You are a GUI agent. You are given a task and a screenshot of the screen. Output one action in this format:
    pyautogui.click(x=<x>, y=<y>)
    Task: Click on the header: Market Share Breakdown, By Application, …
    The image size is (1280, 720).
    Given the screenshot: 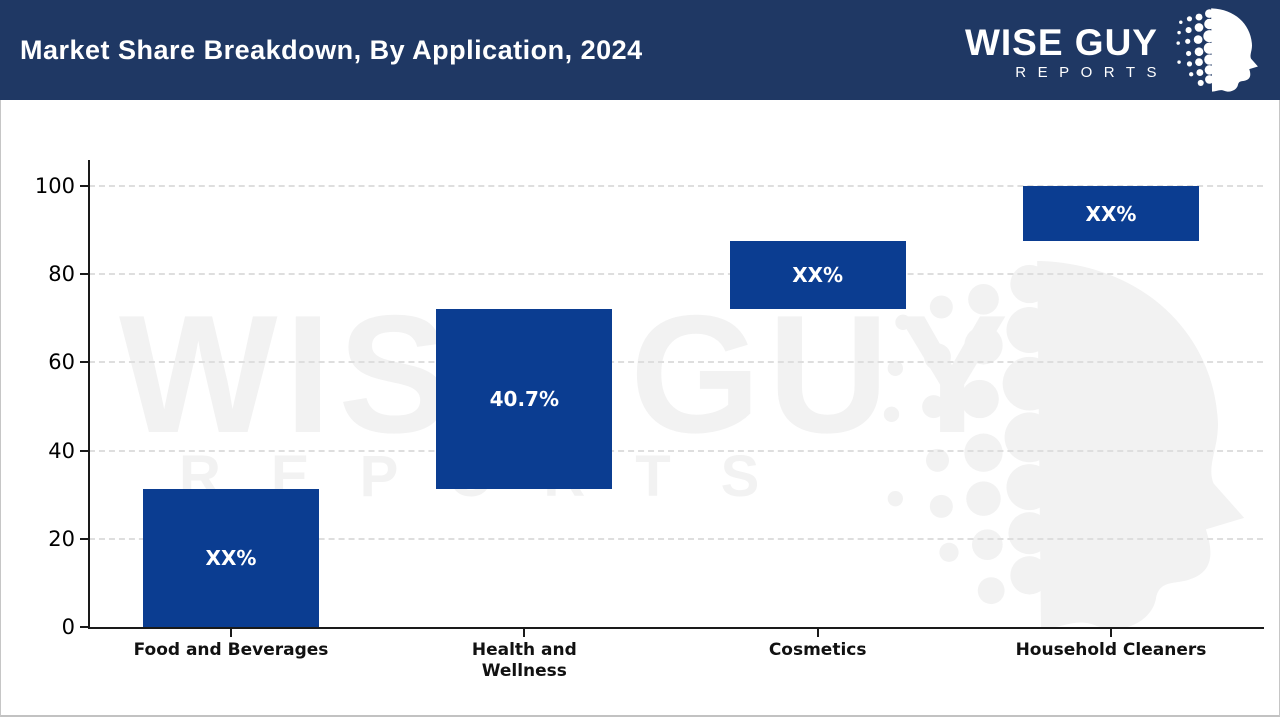 What is the action you would take?
    pyautogui.click(x=640, y=50)
    